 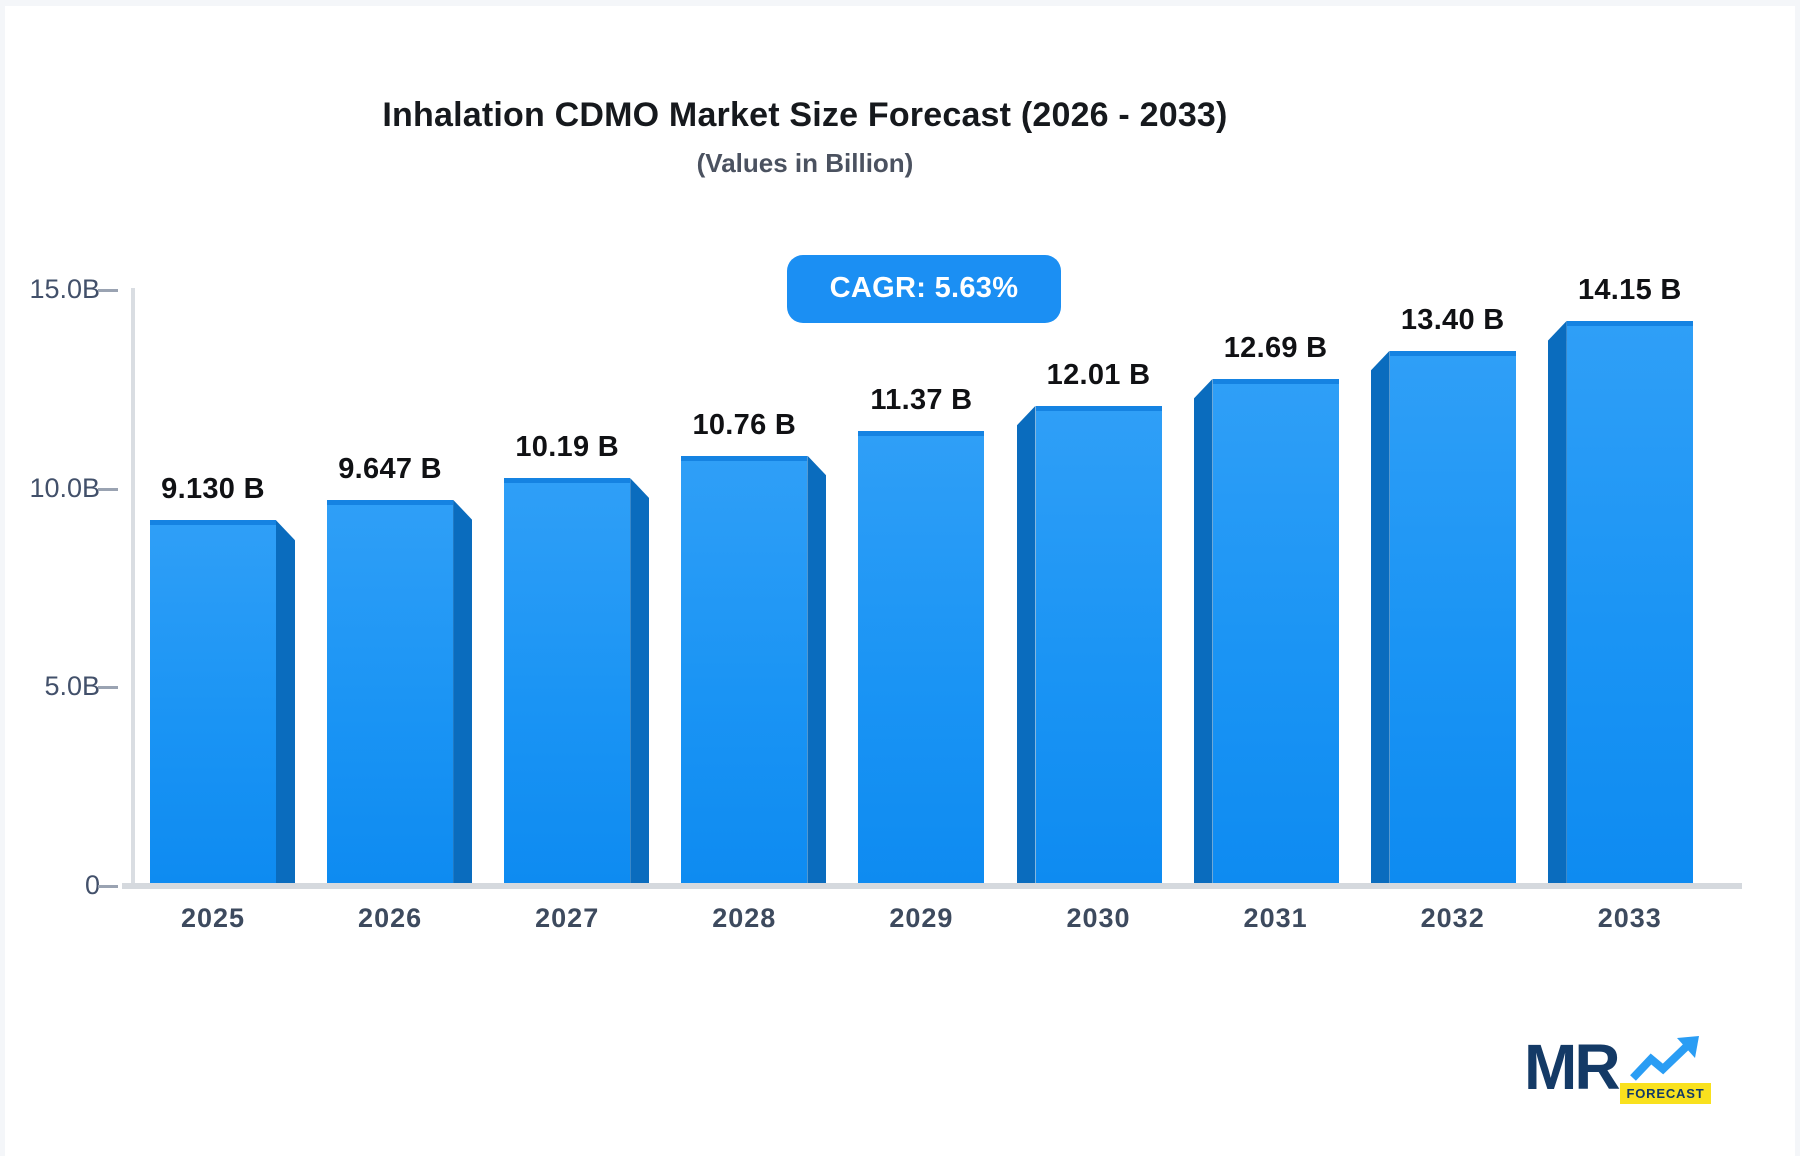 What do you see at coordinates (1275, 630) in the screenshot?
I see `bar-2031` at bounding box center [1275, 630].